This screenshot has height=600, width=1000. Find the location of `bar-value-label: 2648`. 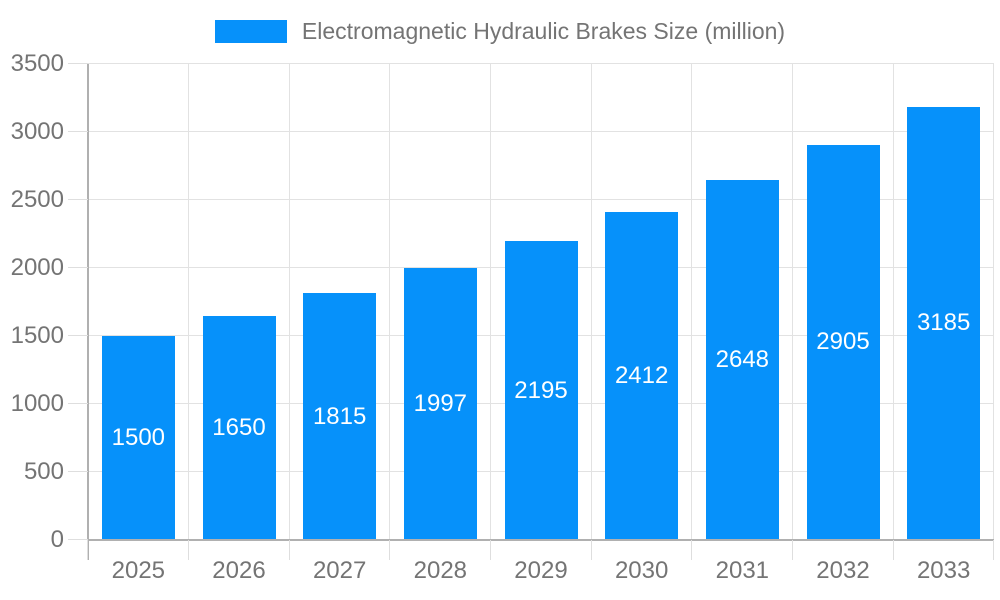

bar-value-label: 2648 is located at coordinates (742, 359).